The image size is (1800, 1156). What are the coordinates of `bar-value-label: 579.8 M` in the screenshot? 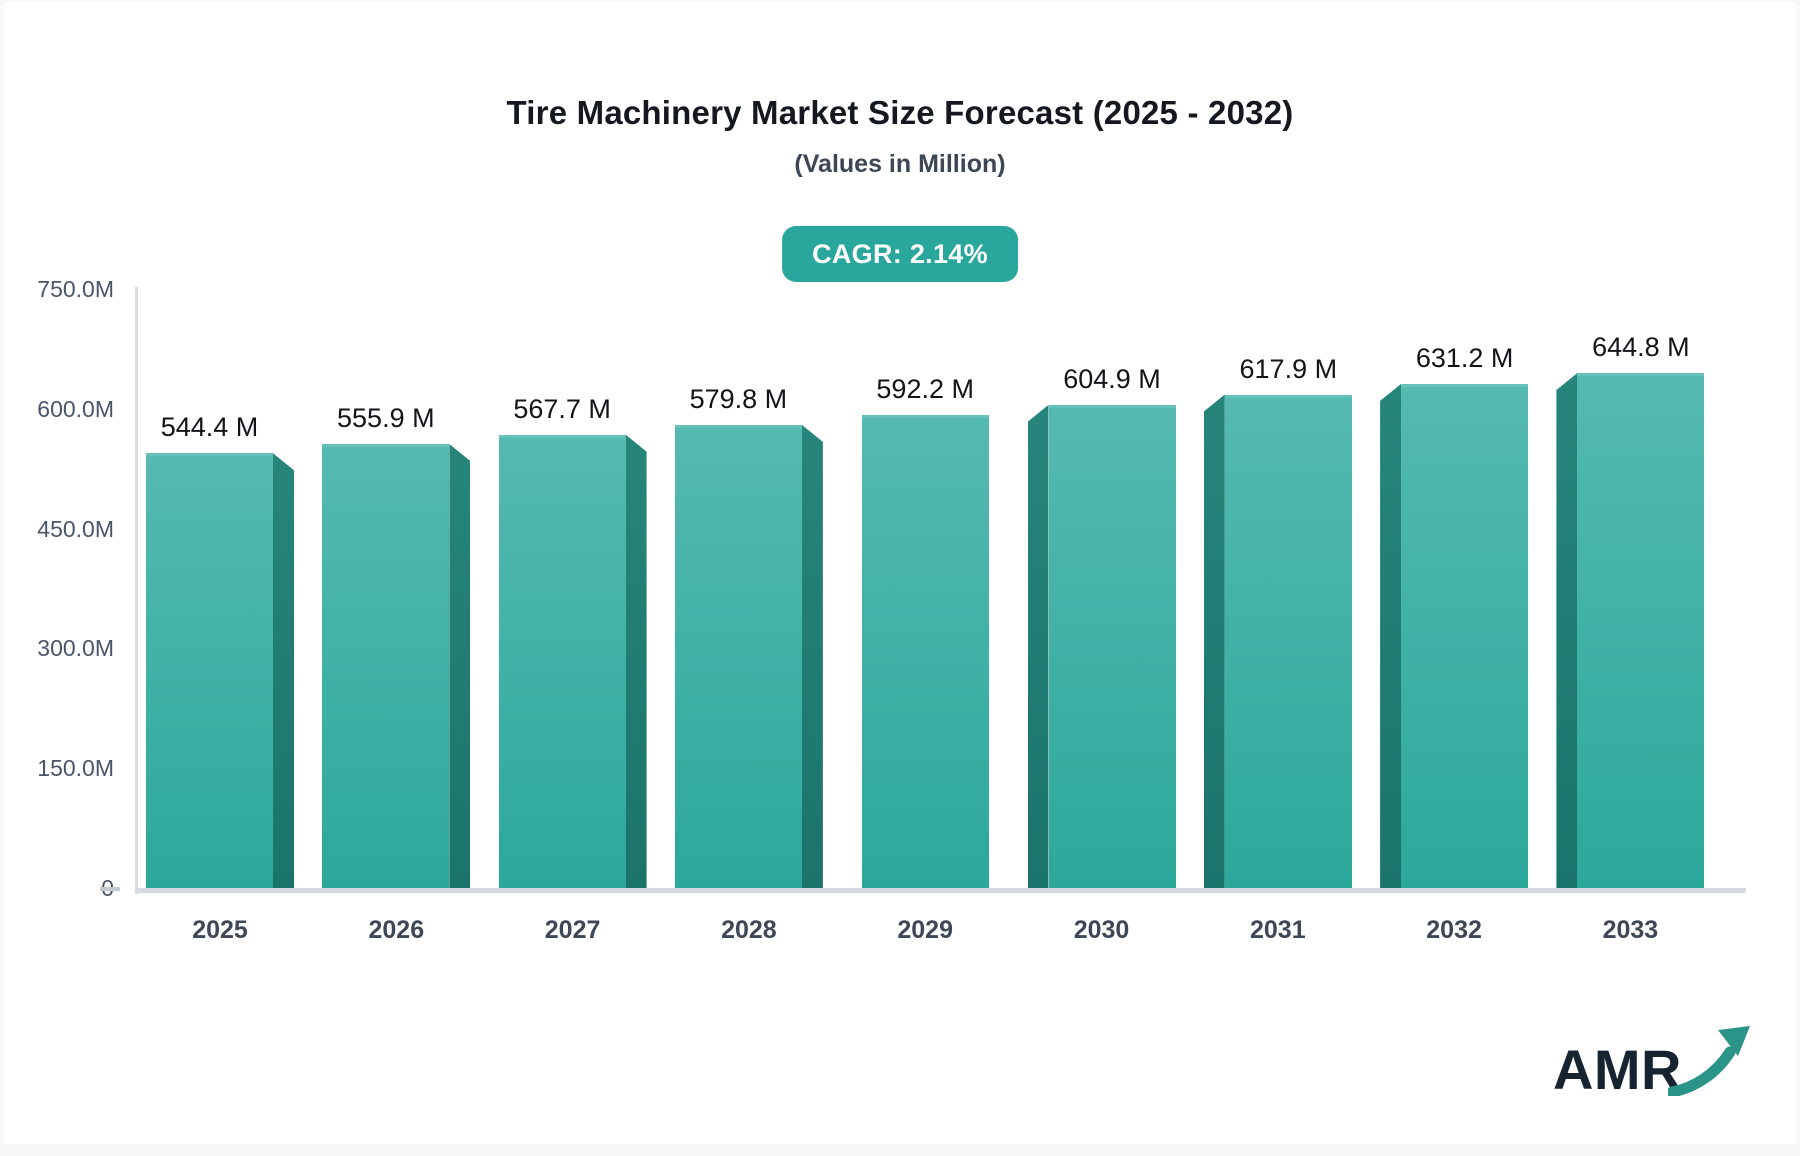 It's located at (738, 398).